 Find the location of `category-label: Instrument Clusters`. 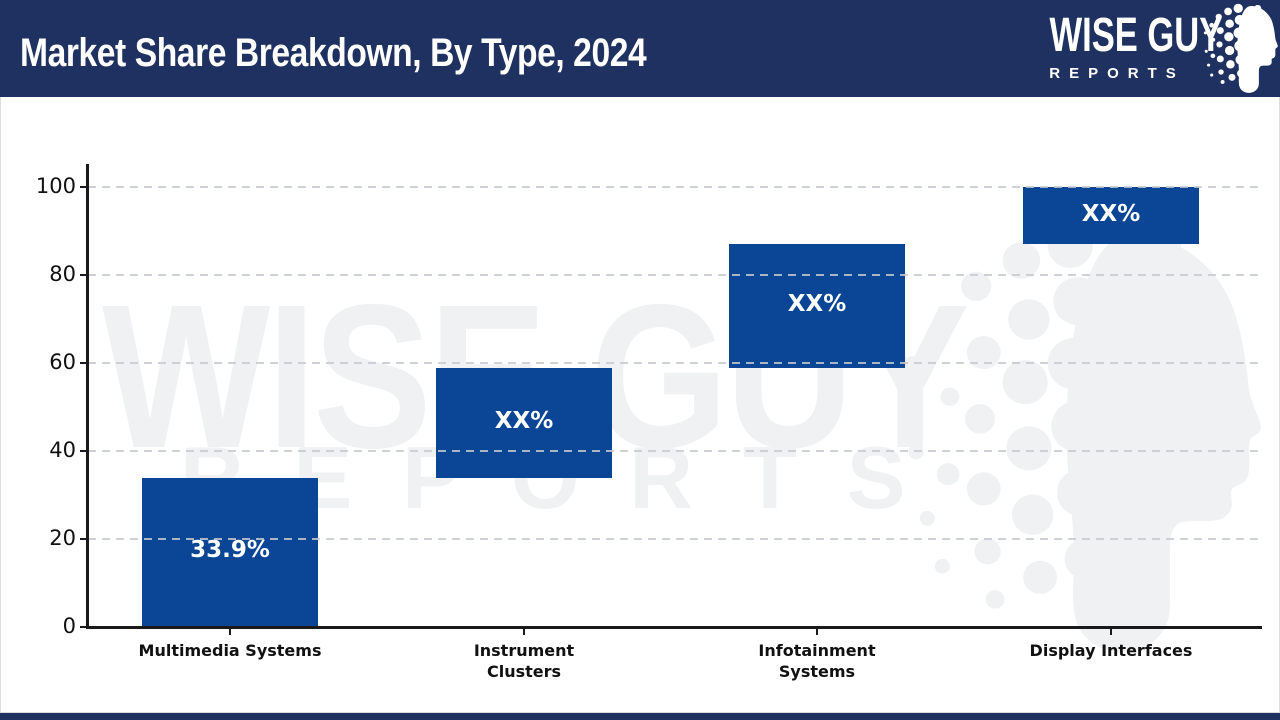

category-label: Instrument Clusters is located at coordinates (524, 661).